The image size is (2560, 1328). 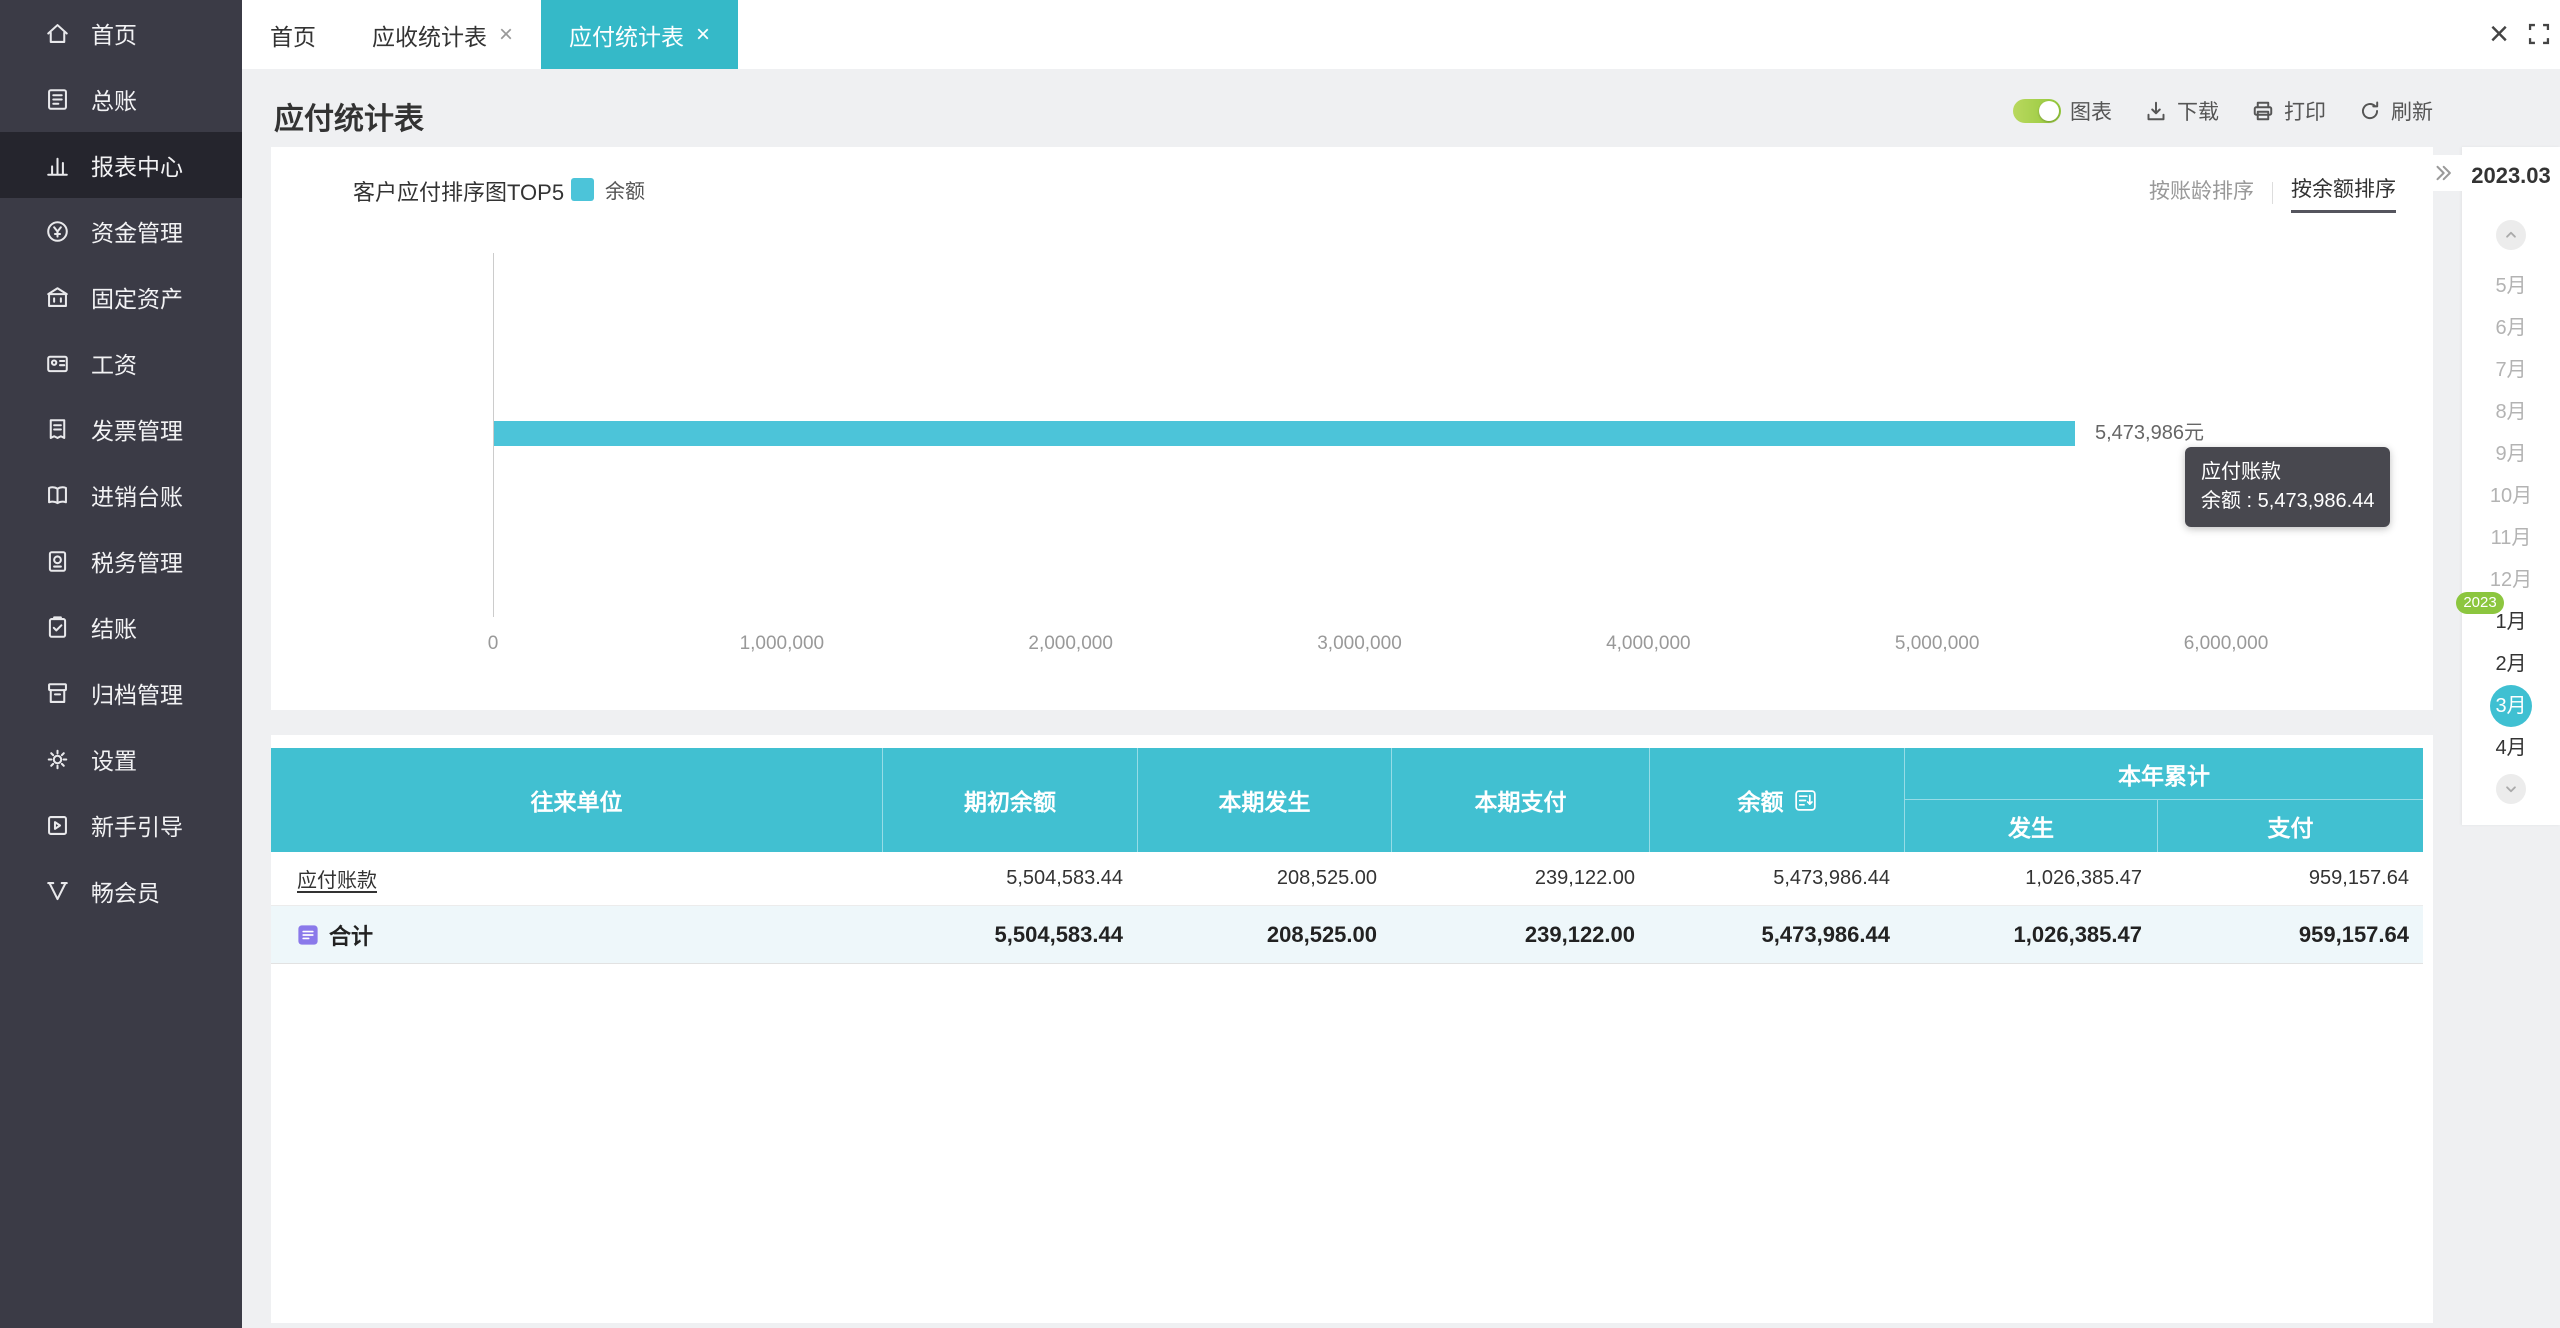 What do you see at coordinates (493, 435) in the screenshot?
I see `y-axis-line` at bounding box center [493, 435].